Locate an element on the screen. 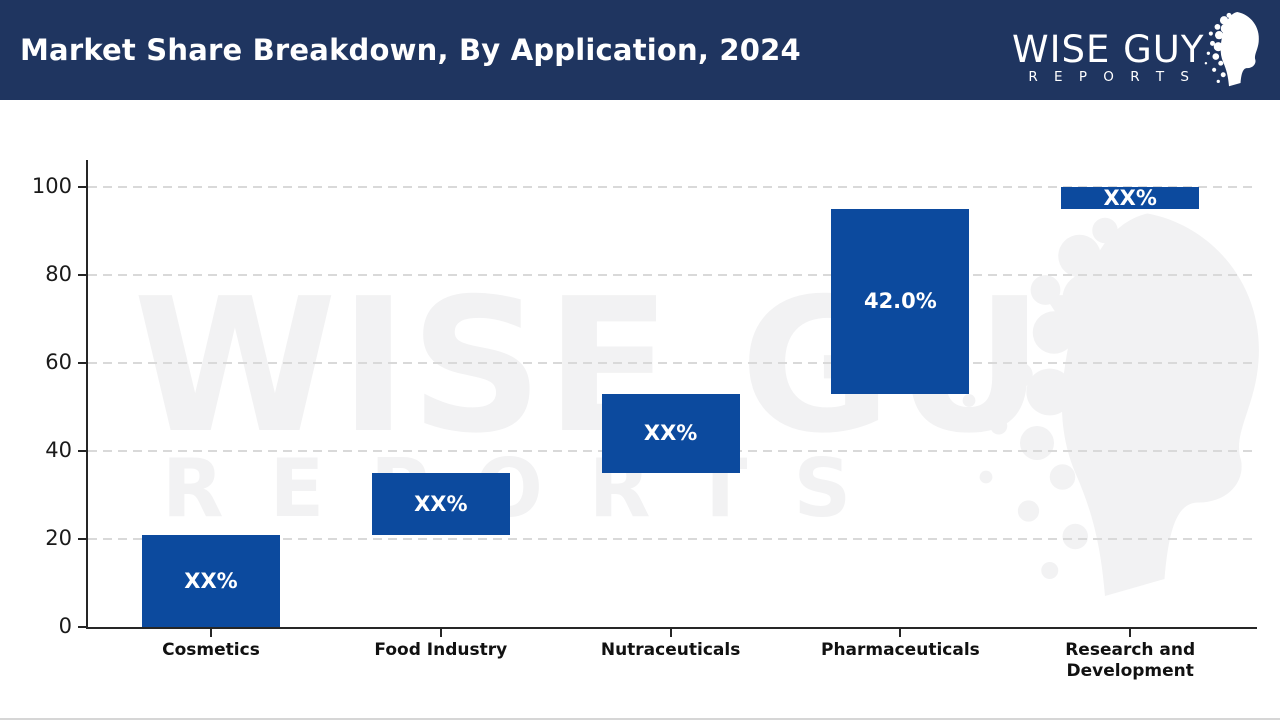 The image size is (1280, 720). brand-subtitle: R E P O R T S is located at coordinates (1111, 77).